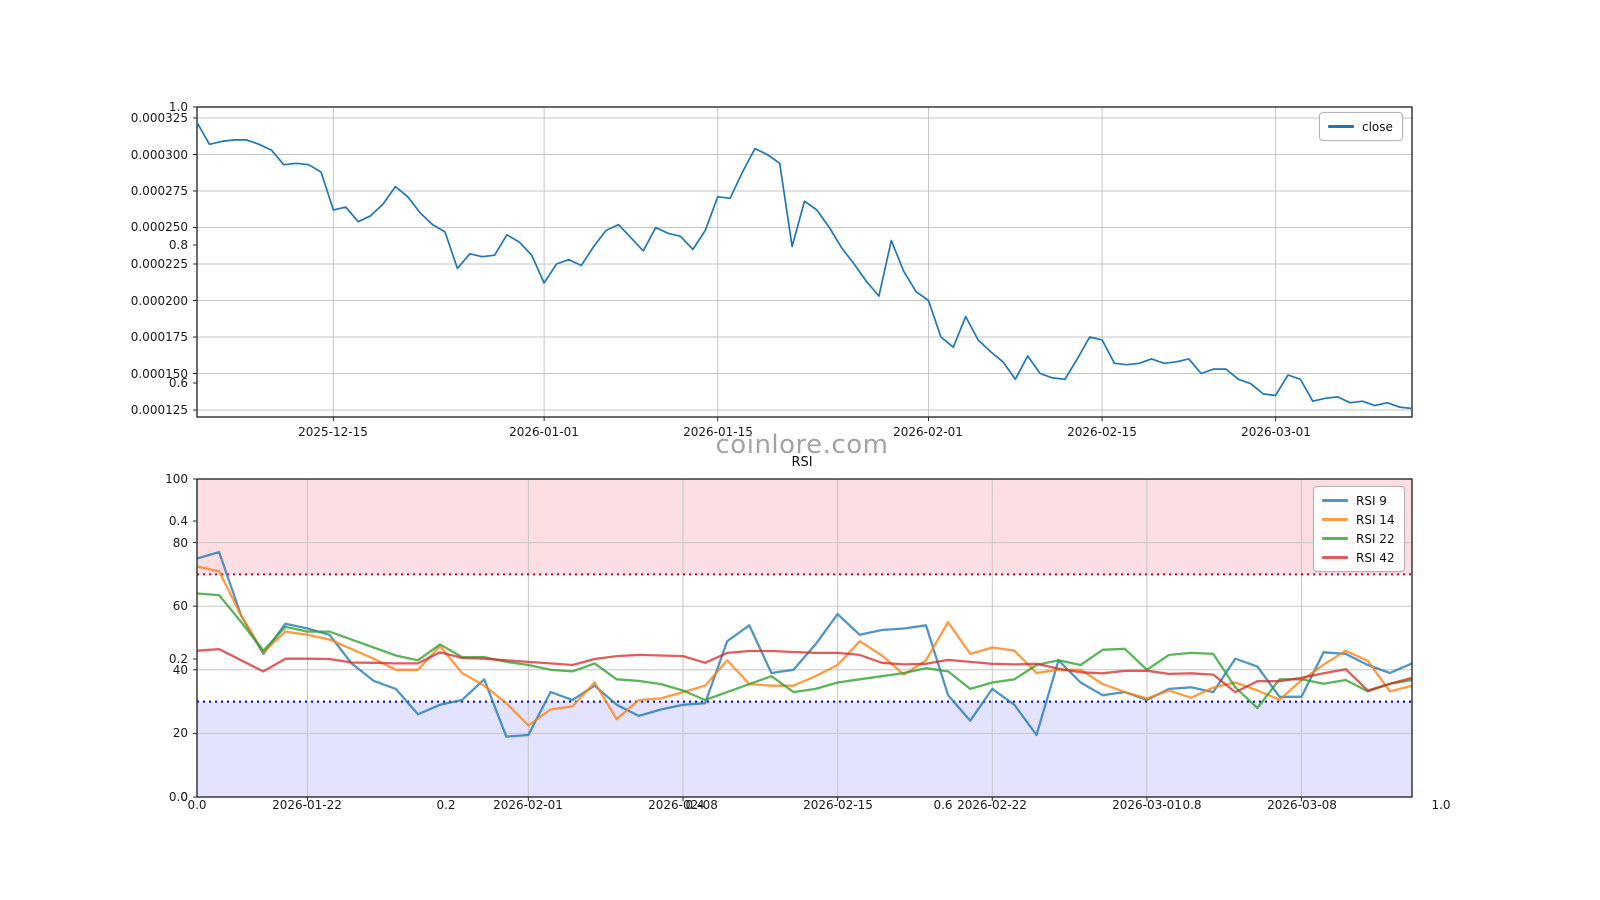 Image resolution: width=1600 pixels, height=900 pixels. Describe the element at coordinates (1375, 519) in the screenshot. I see `legend-label-rsi-14: RSI 14` at that location.